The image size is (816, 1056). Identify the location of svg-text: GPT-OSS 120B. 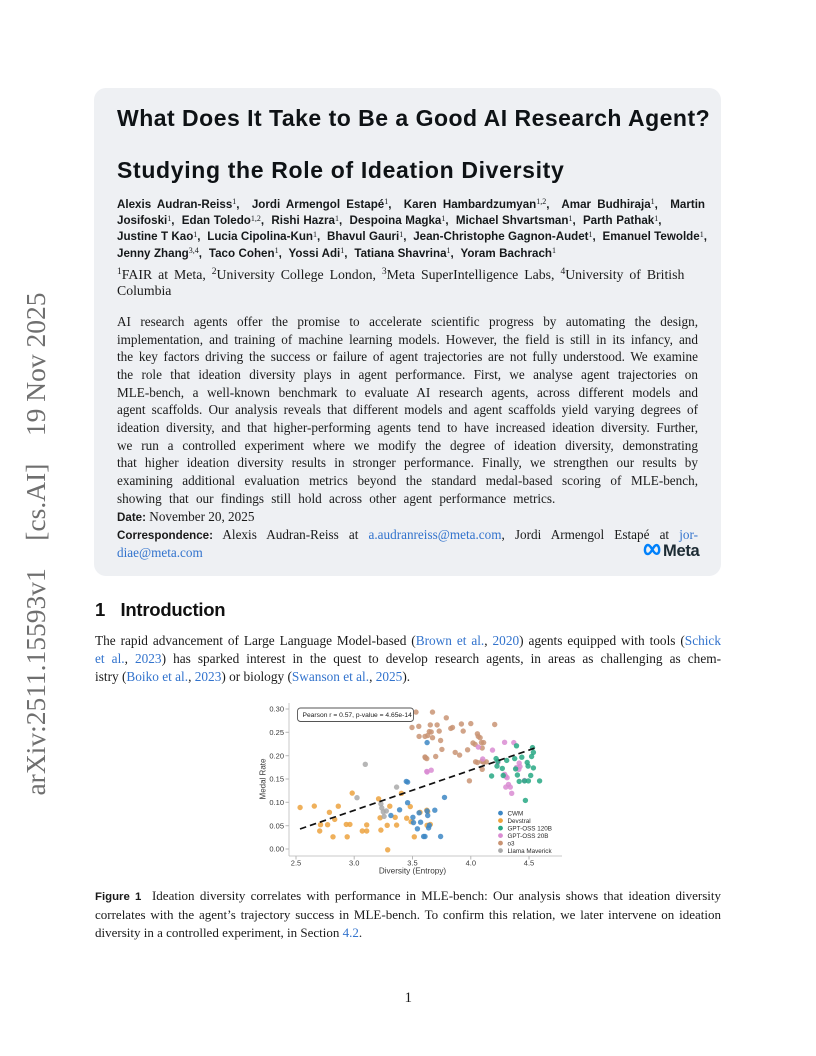
(530, 828).